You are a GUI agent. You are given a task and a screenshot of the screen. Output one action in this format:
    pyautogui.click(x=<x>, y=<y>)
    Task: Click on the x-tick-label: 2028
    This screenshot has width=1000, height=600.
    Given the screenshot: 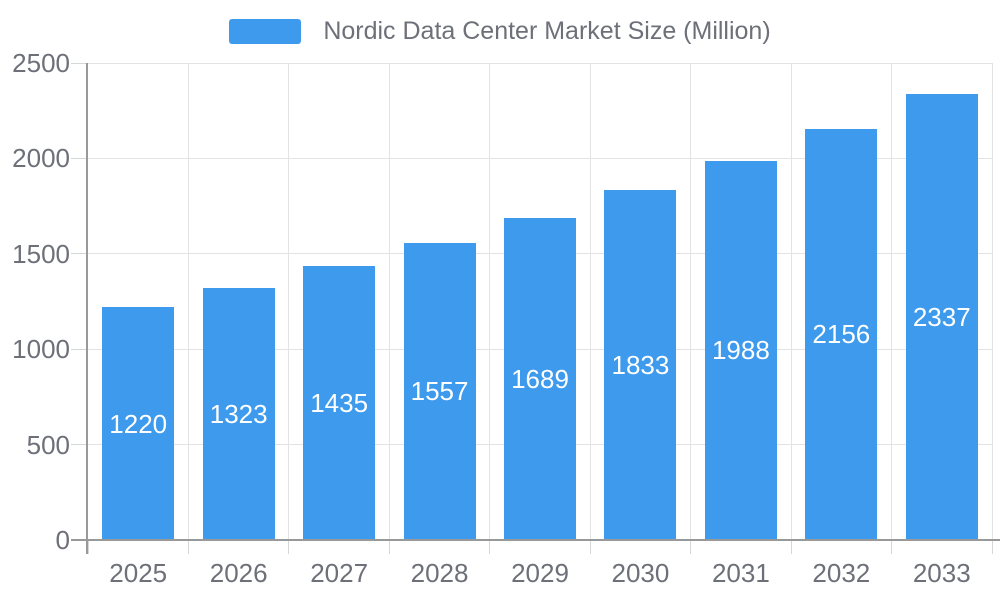 What is the action you would take?
    pyautogui.click(x=439, y=573)
    